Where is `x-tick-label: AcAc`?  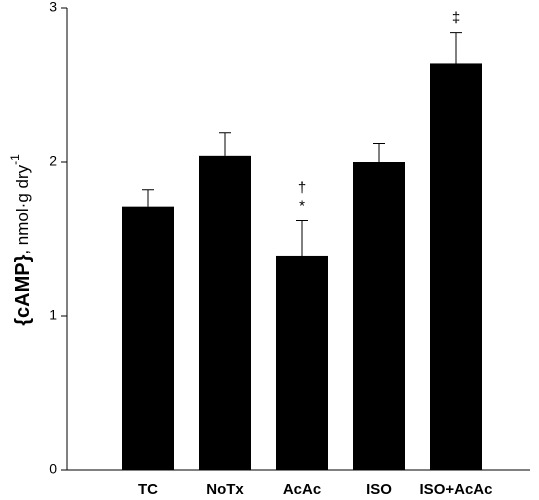
x-tick-label: AcAc is located at coordinates (302, 489).